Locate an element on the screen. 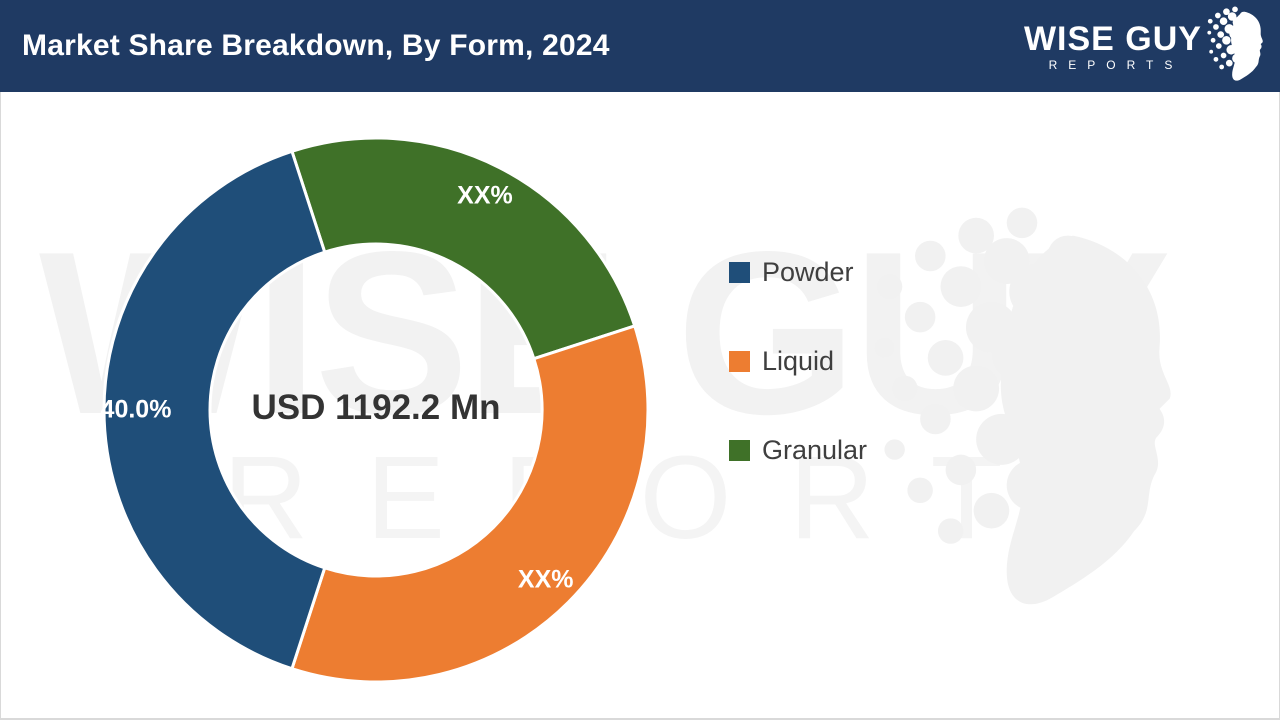  donut-center-value: USD 1192.2 Mn is located at coordinates (376, 407).